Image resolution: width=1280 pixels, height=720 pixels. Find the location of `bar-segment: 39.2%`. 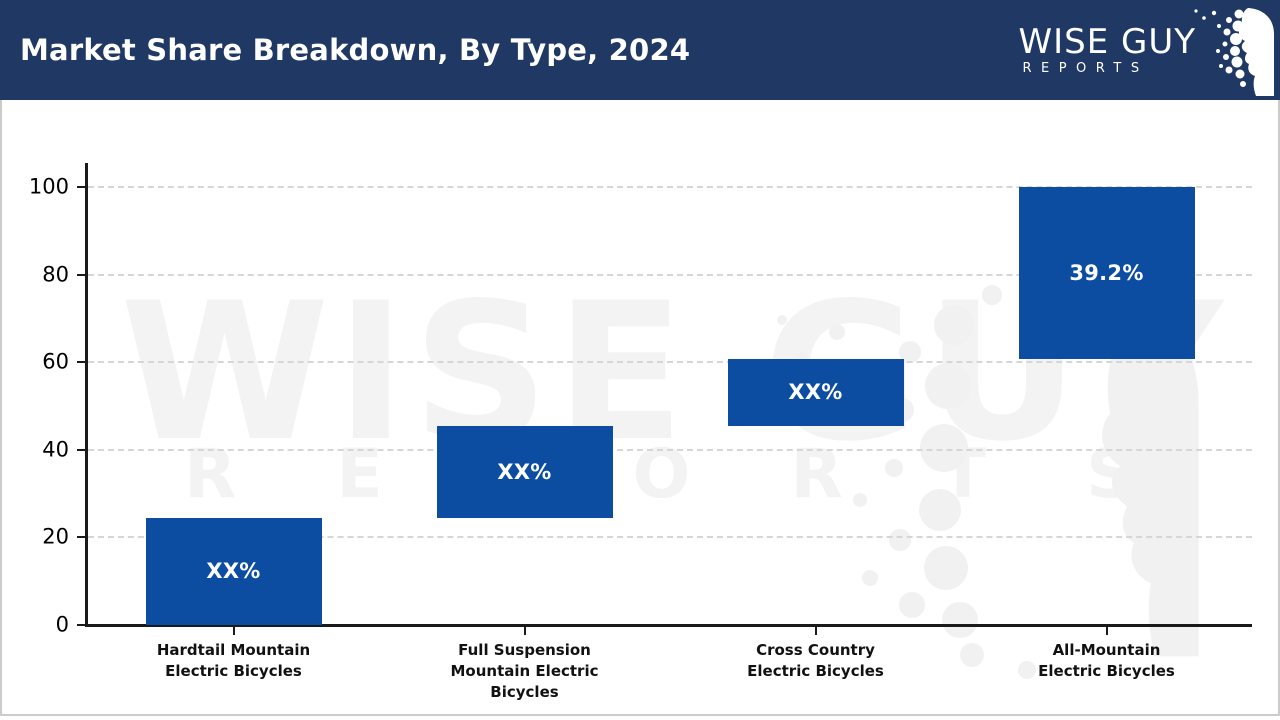

bar-segment: 39.2% is located at coordinates (1106, 273).